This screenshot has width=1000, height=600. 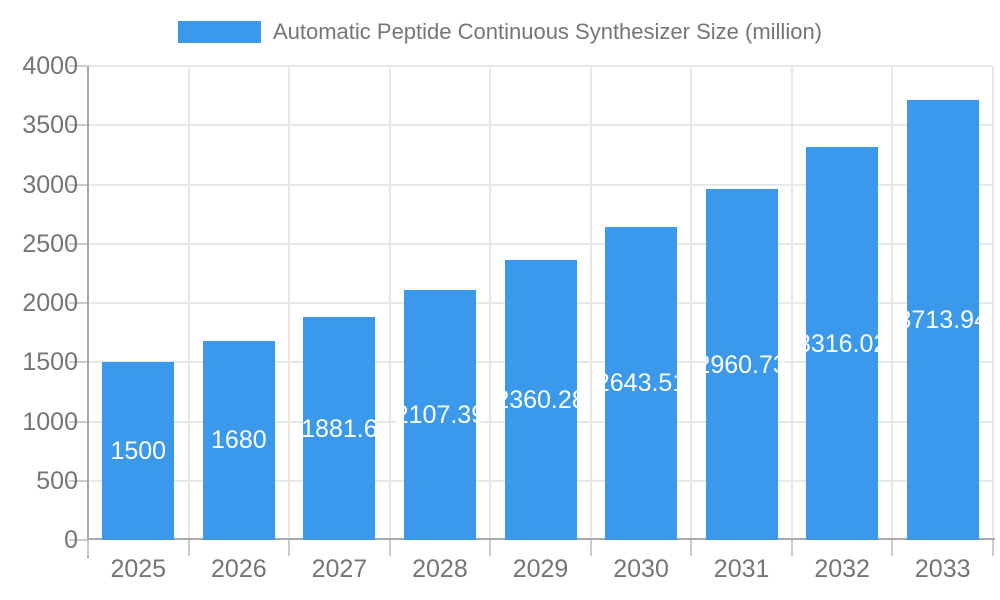 I want to click on legend-swatch-icon, so click(x=219, y=32).